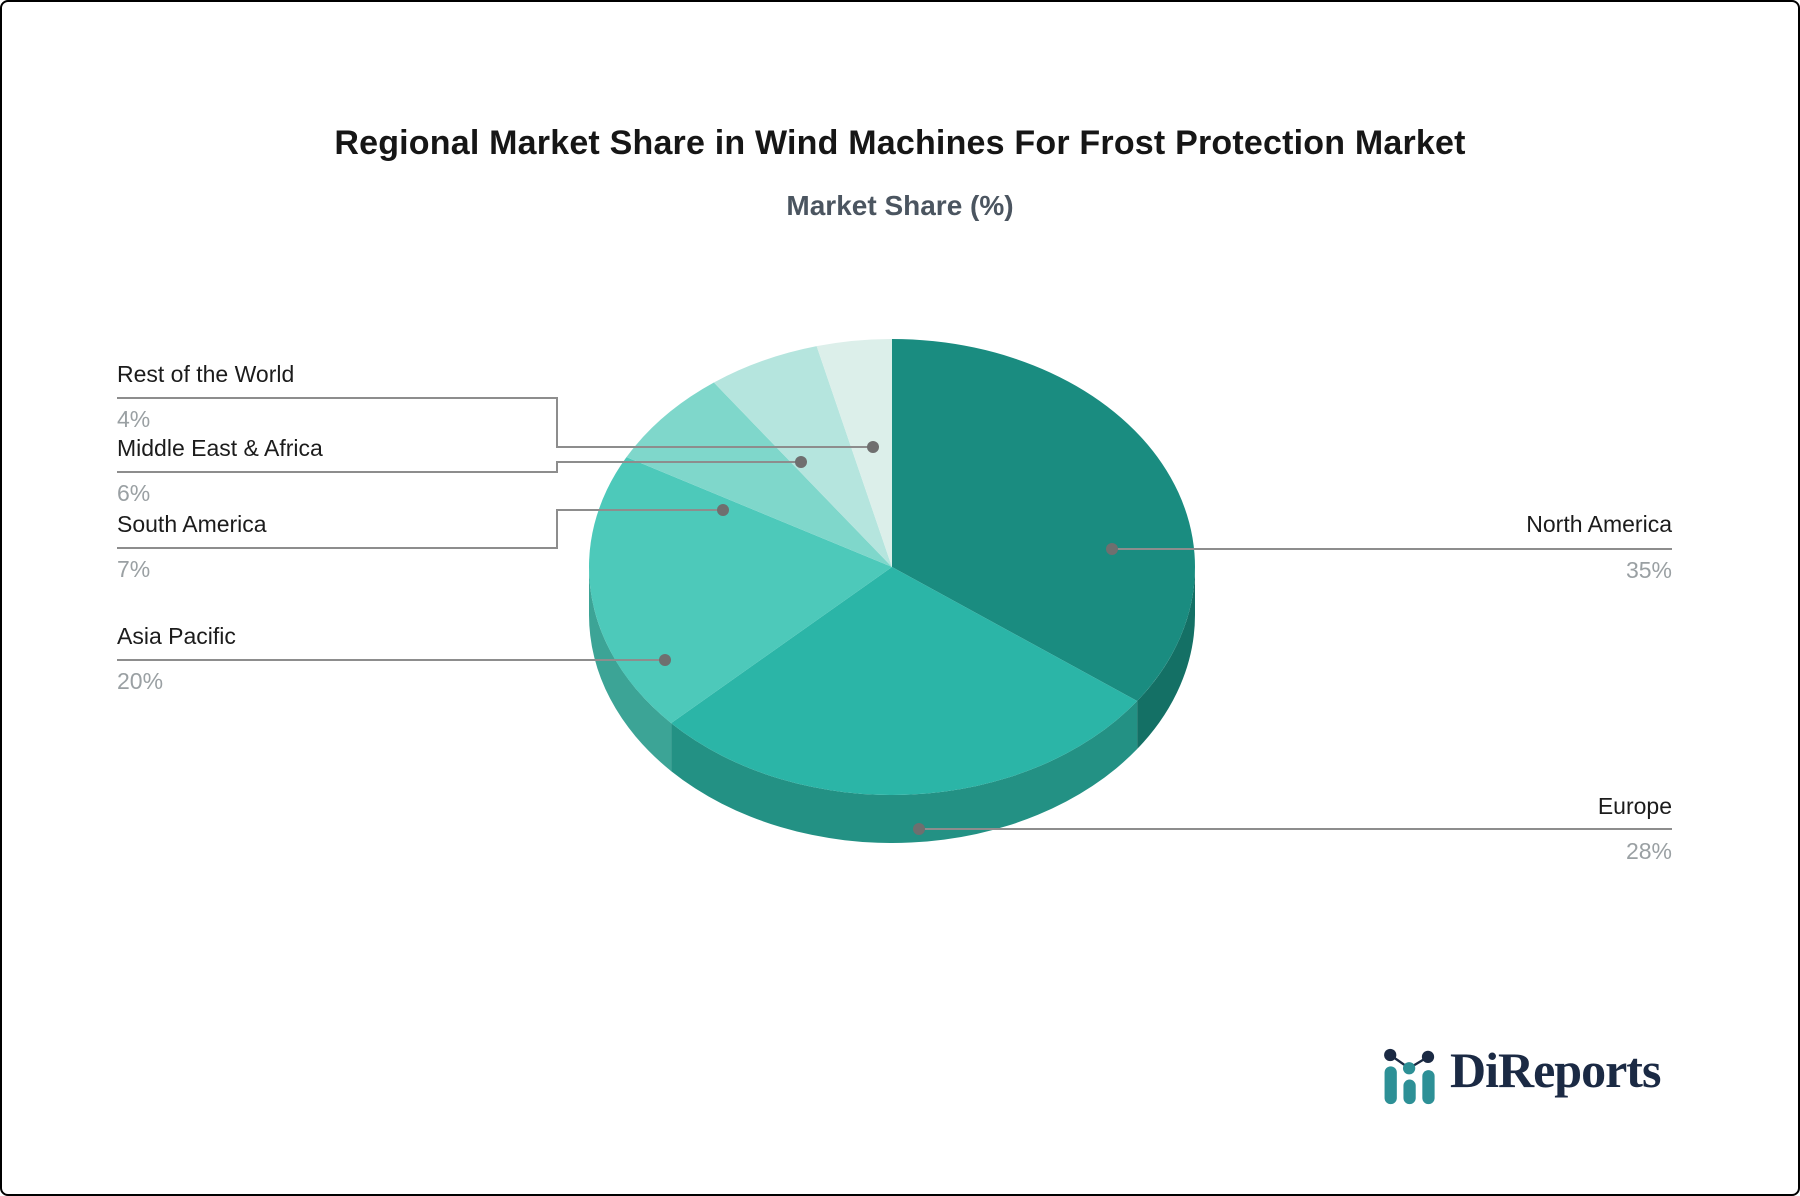 The image size is (1800, 1196). What do you see at coordinates (900, 205) in the screenshot?
I see `chart-subtitle: Market Share (%)` at bounding box center [900, 205].